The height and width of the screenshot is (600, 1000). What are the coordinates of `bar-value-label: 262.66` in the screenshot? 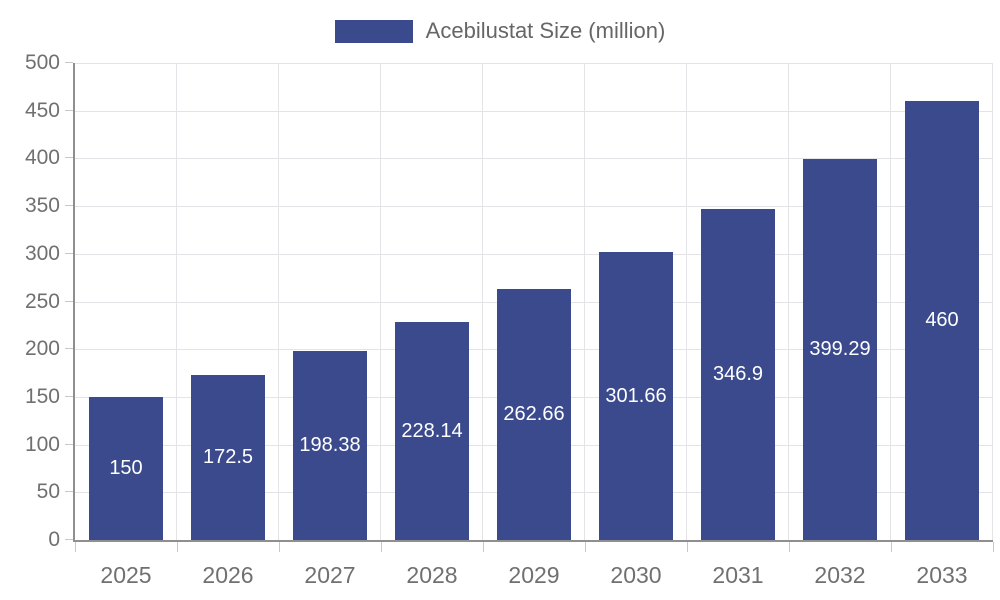 It's located at (534, 414).